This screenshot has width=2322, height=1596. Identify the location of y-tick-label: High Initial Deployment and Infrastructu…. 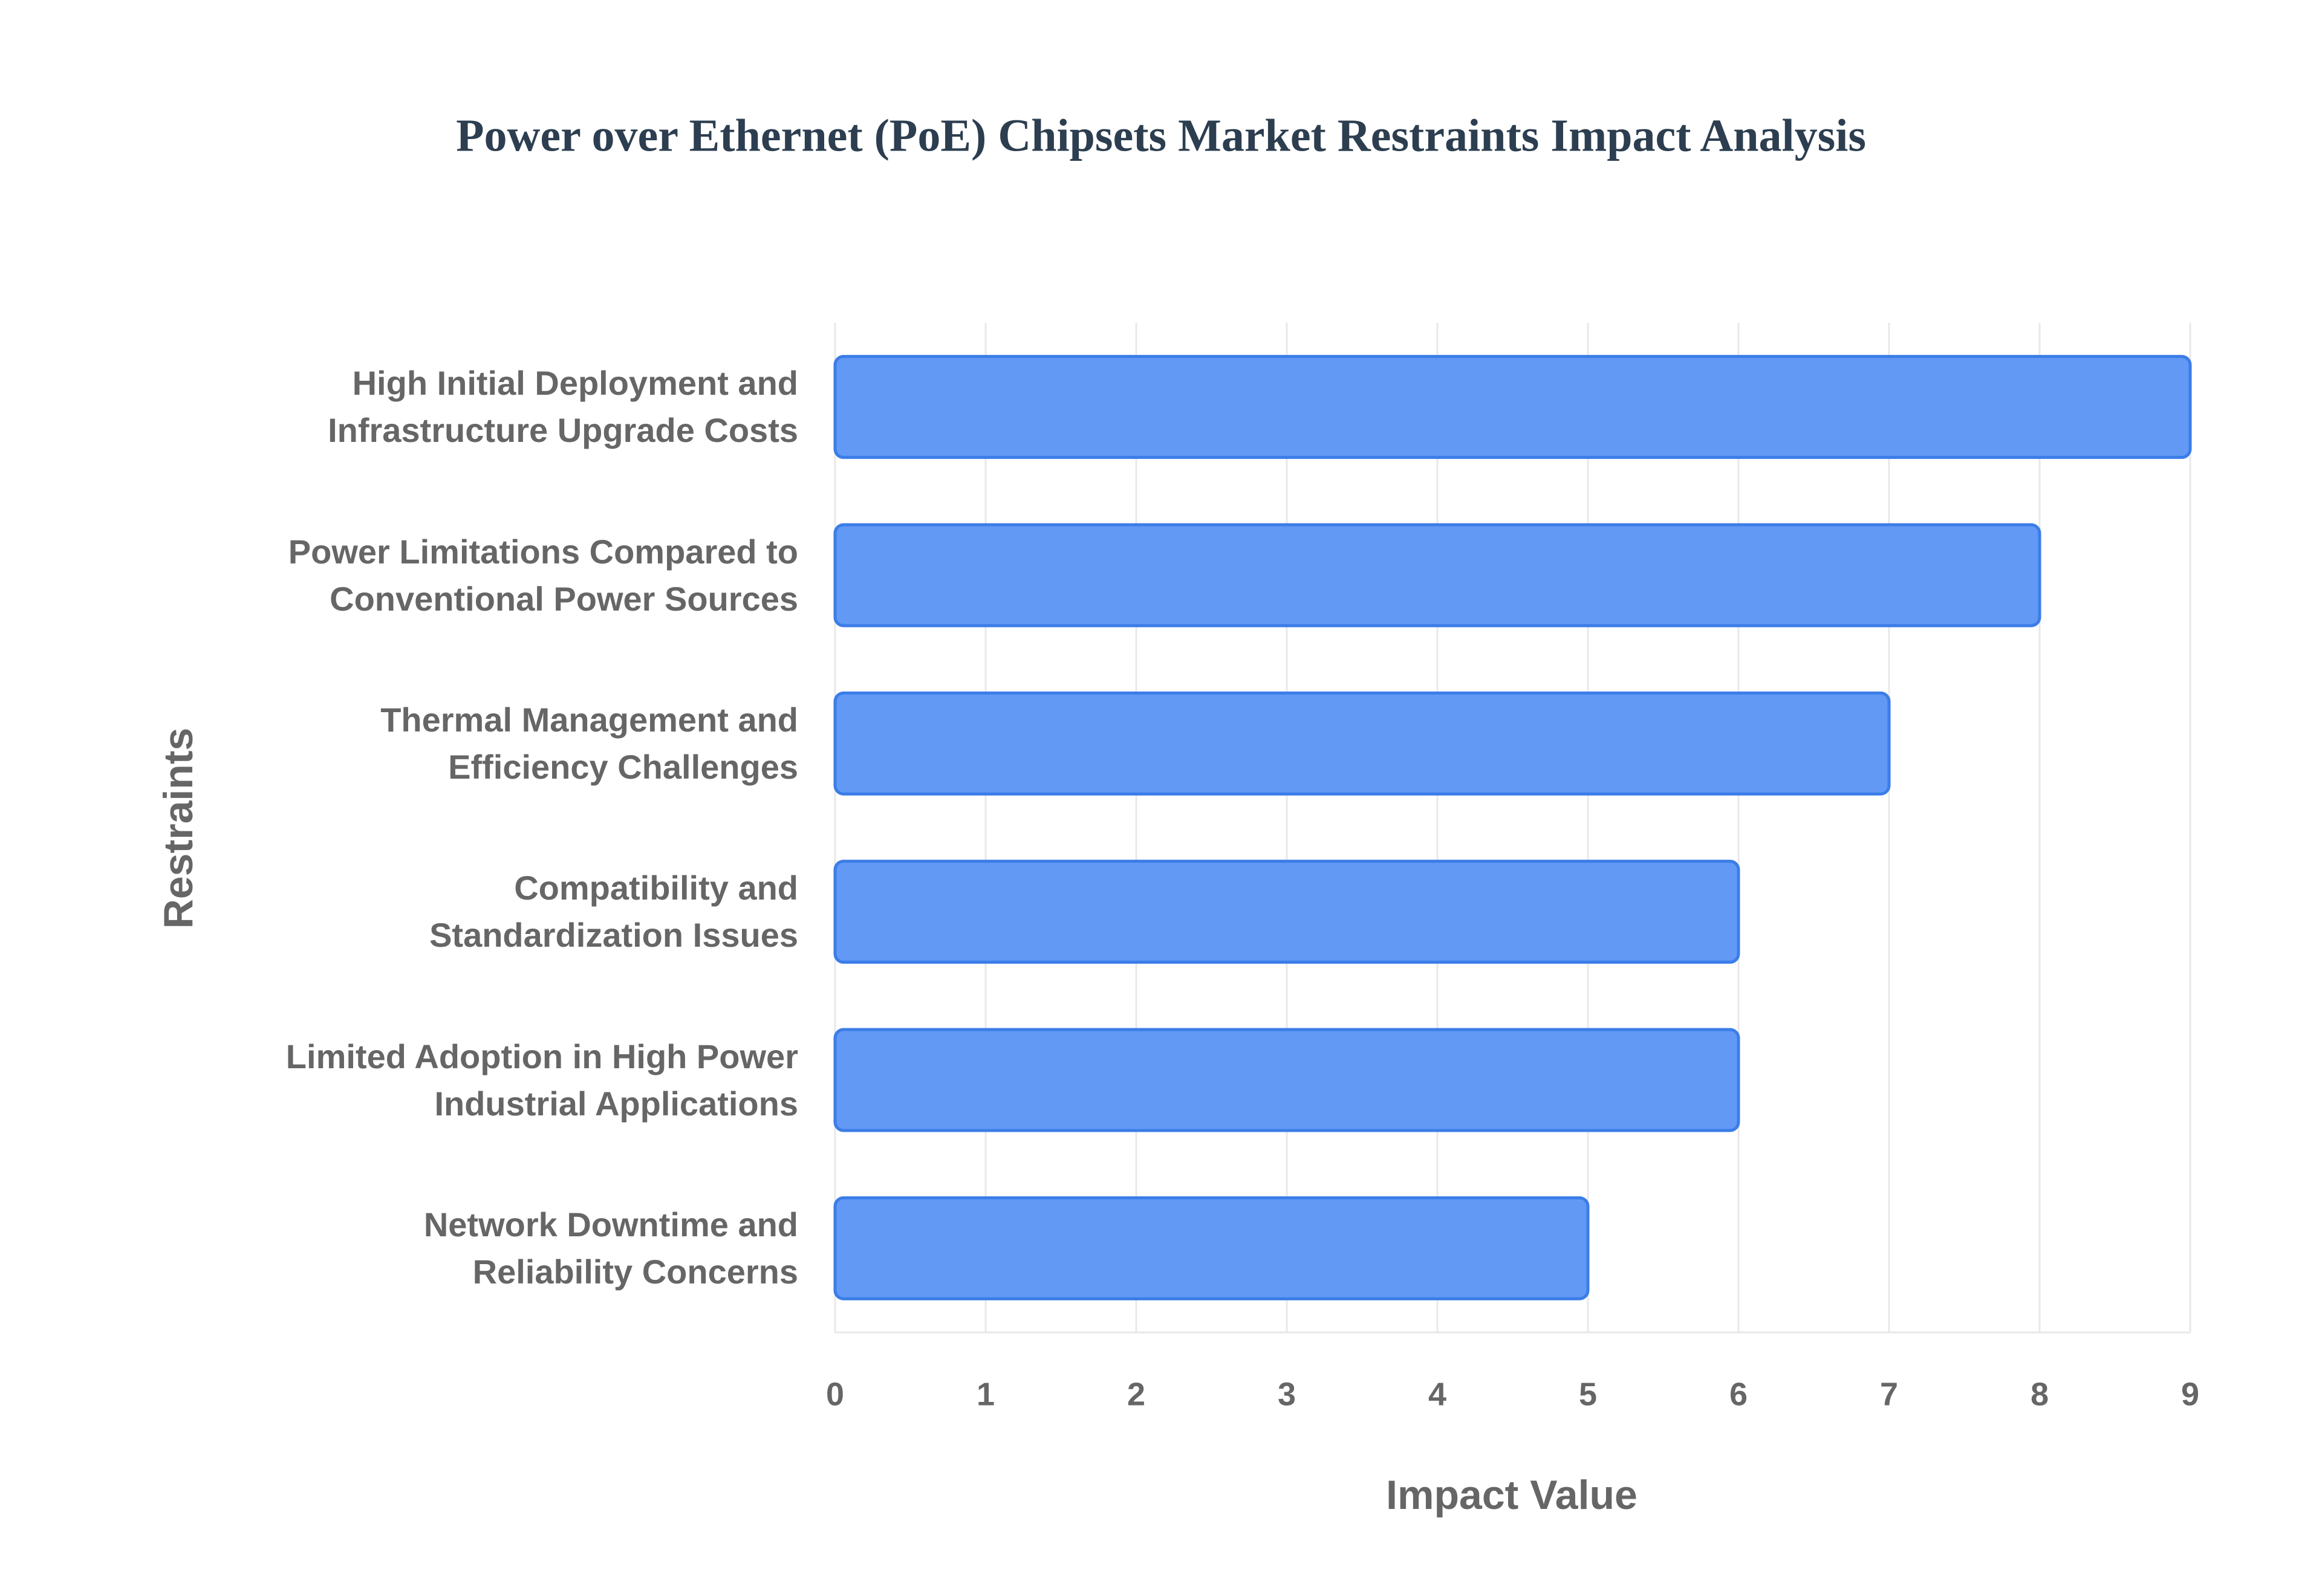
(563, 407).